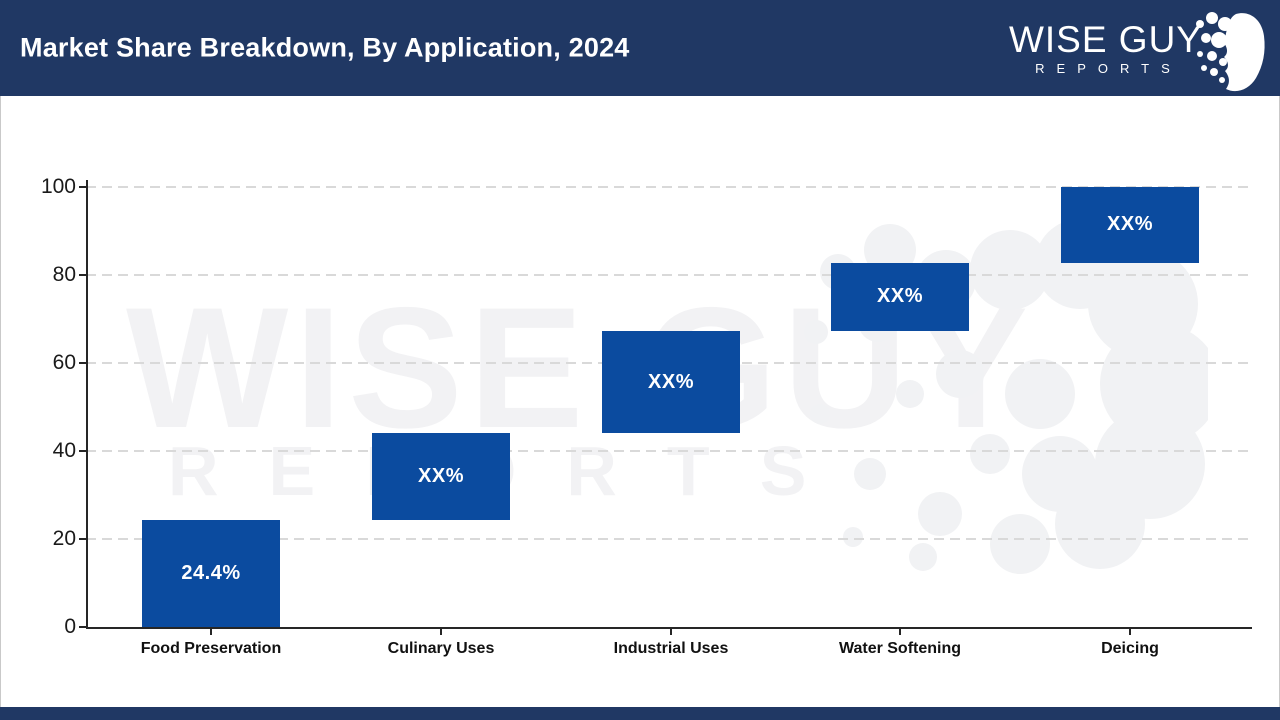 The image size is (1280, 720). I want to click on y-tick-label: 80, so click(64, 274).